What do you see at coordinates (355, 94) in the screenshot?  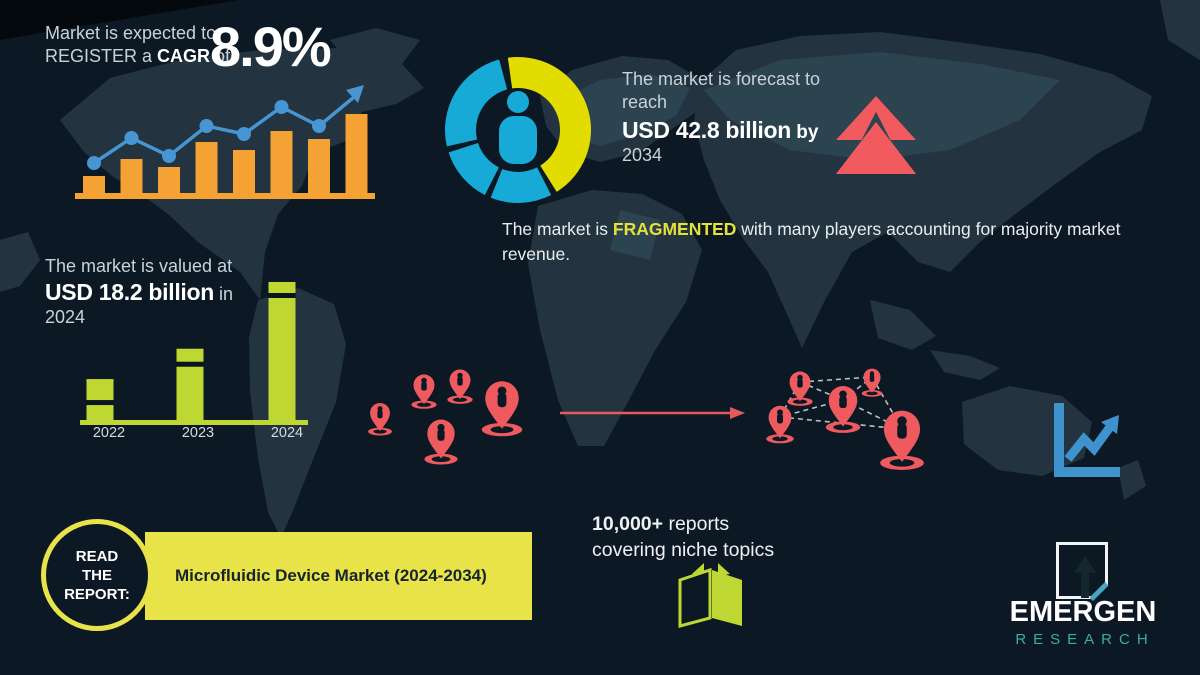 I see `trend-arrow-icon` at bounding box center [355, 94].